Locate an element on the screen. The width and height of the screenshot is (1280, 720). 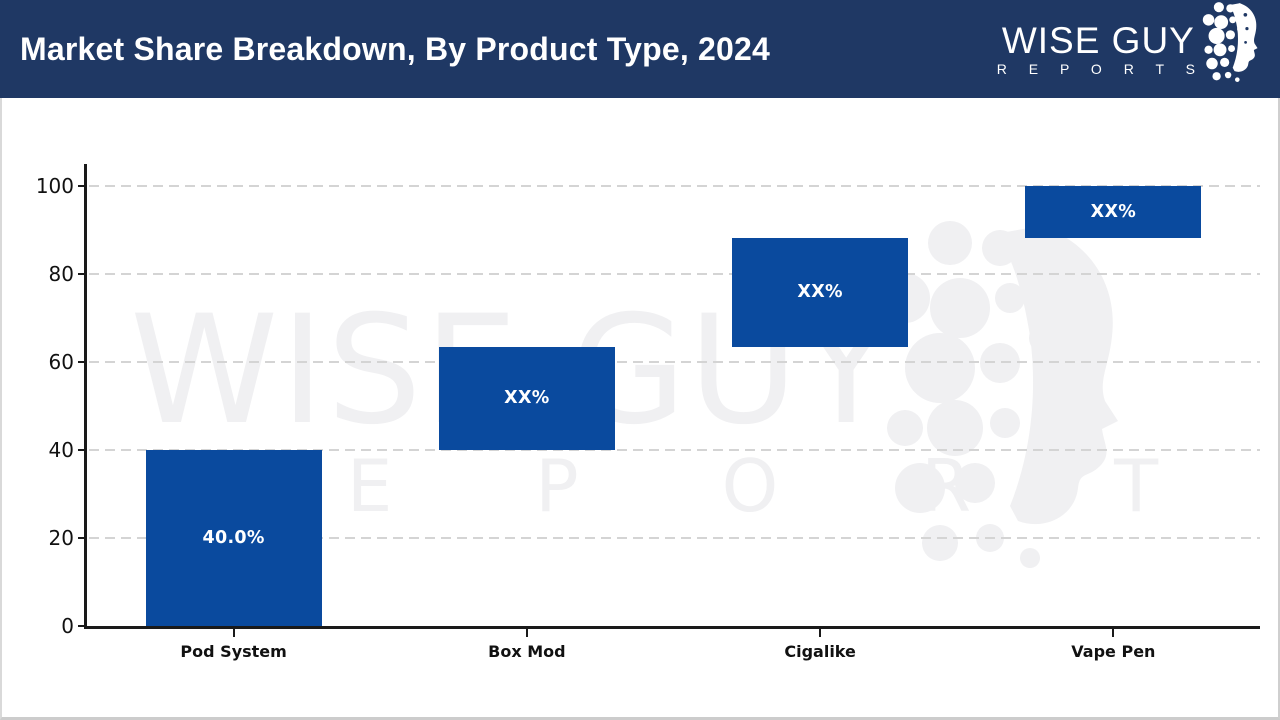
y-tick-label-80: 80 is located at coordinates (61, 274).